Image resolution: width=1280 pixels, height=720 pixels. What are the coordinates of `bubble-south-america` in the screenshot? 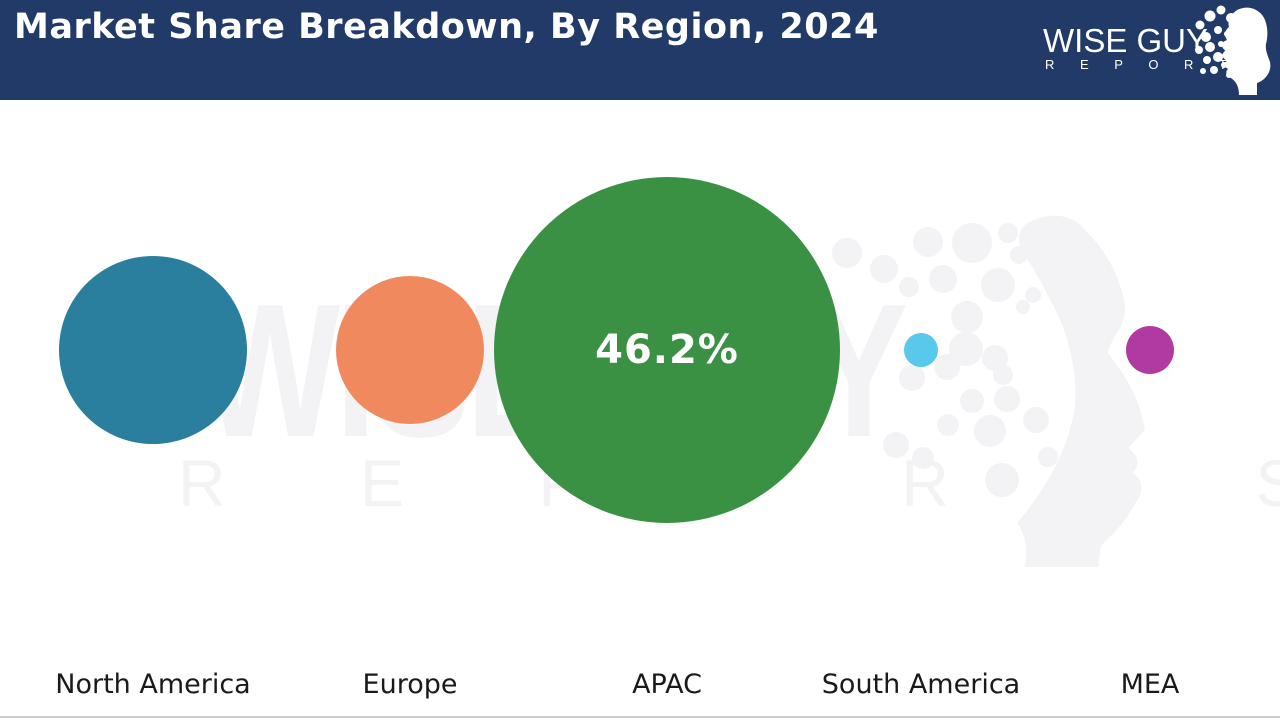 It's located at (921, 350).